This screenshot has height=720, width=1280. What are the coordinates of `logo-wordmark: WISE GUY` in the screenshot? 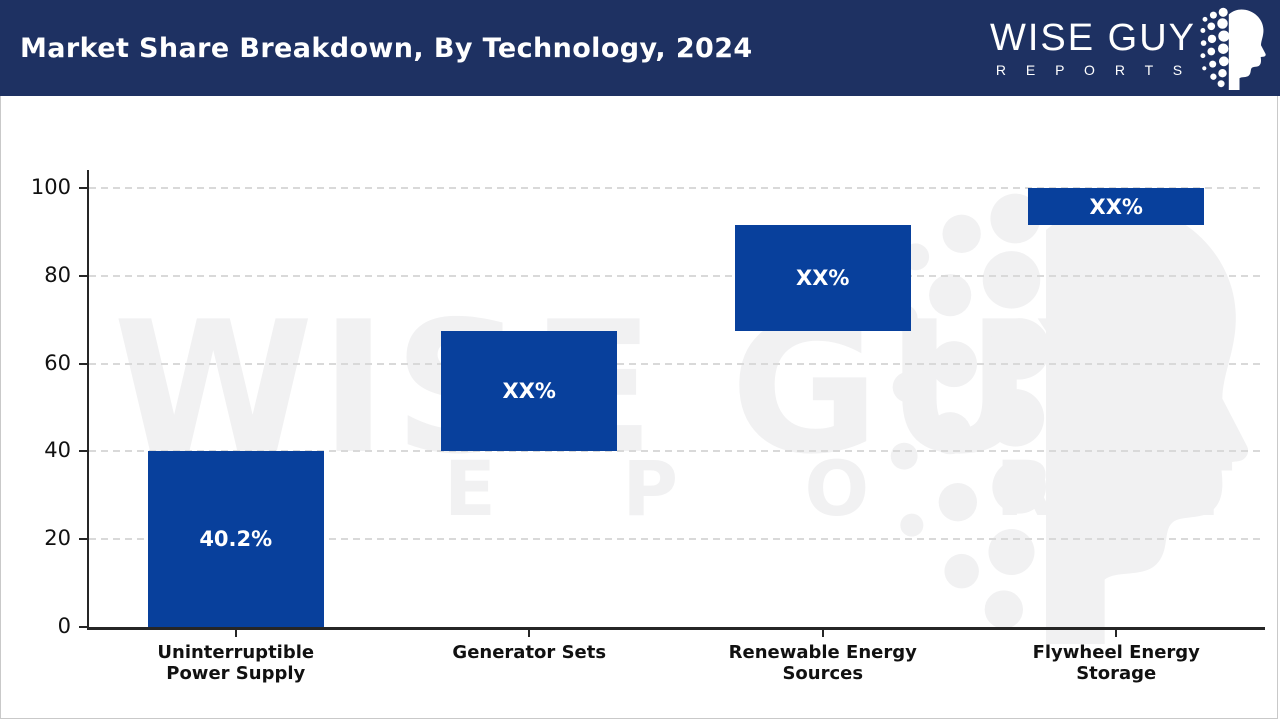 It's located at (1092, 38).